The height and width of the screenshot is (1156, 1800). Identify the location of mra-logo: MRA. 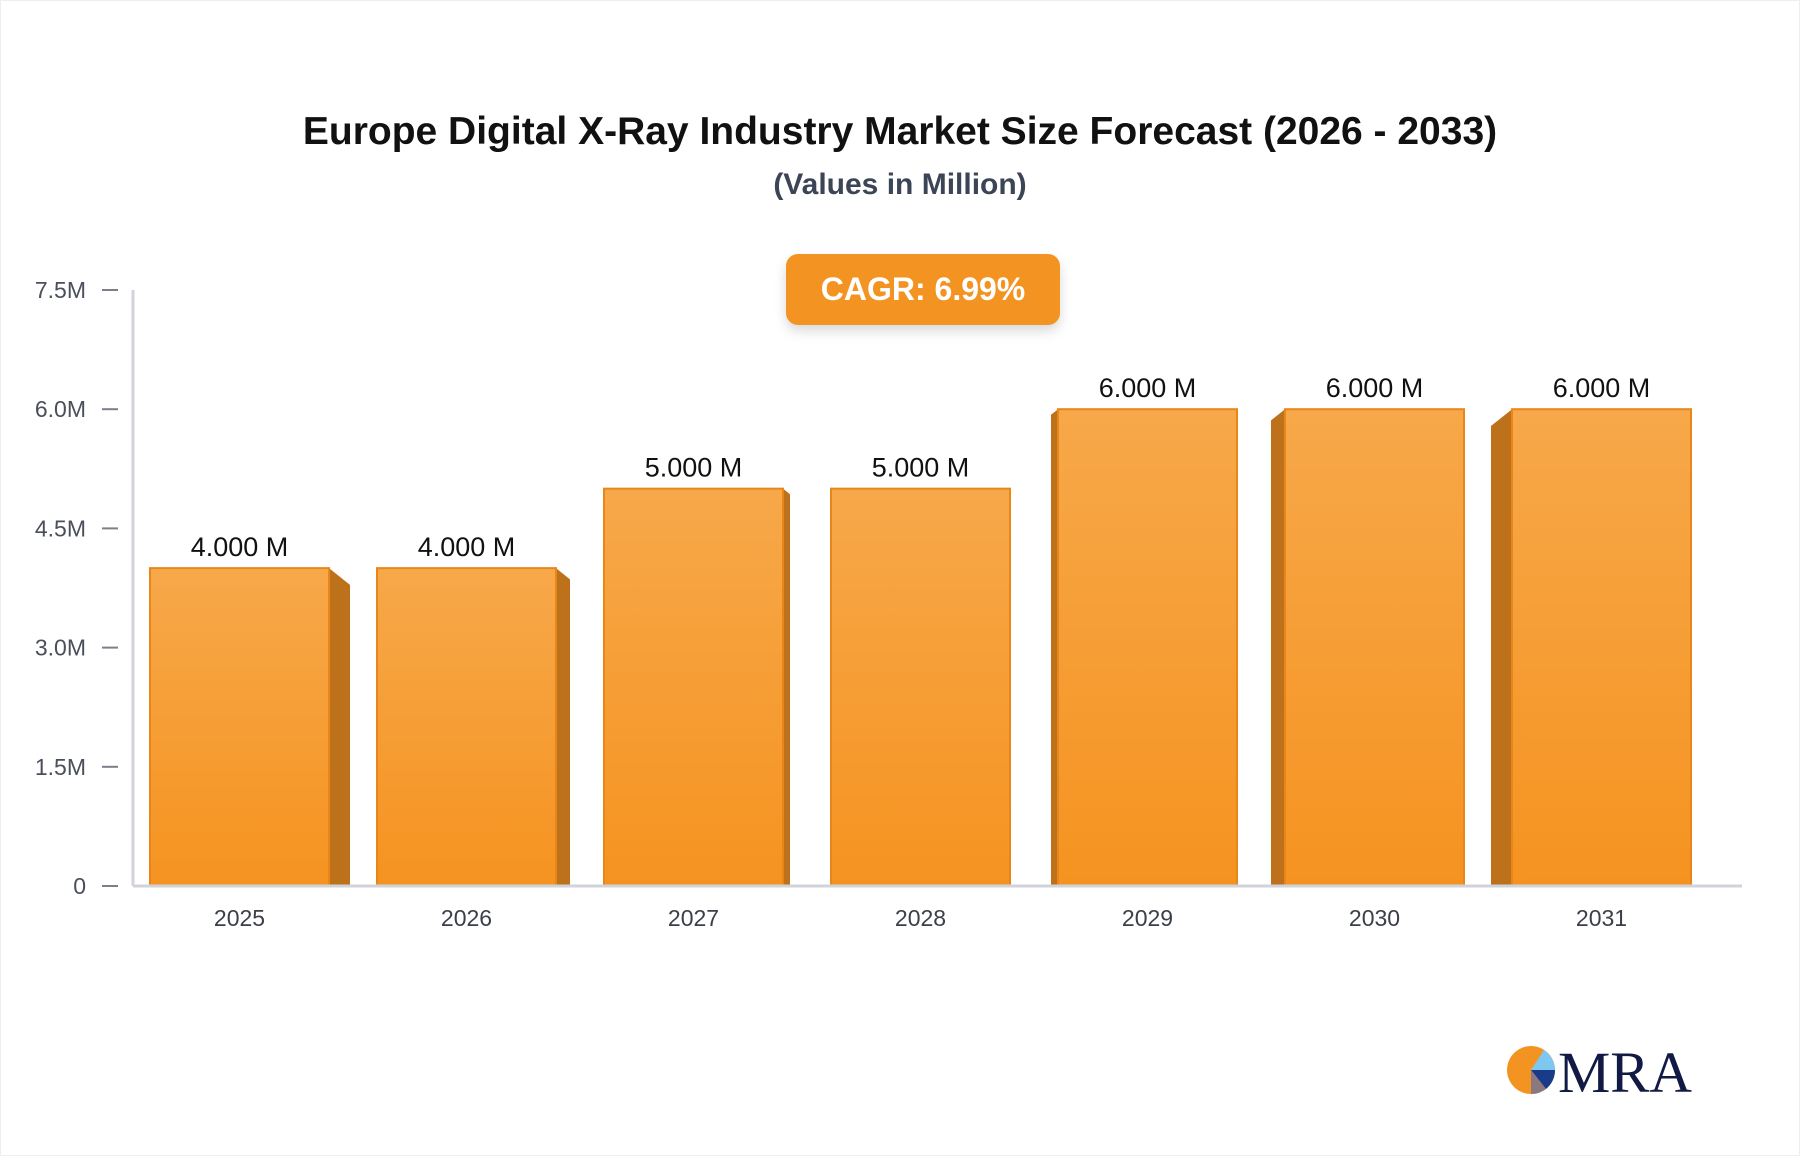
(1599, 1070).